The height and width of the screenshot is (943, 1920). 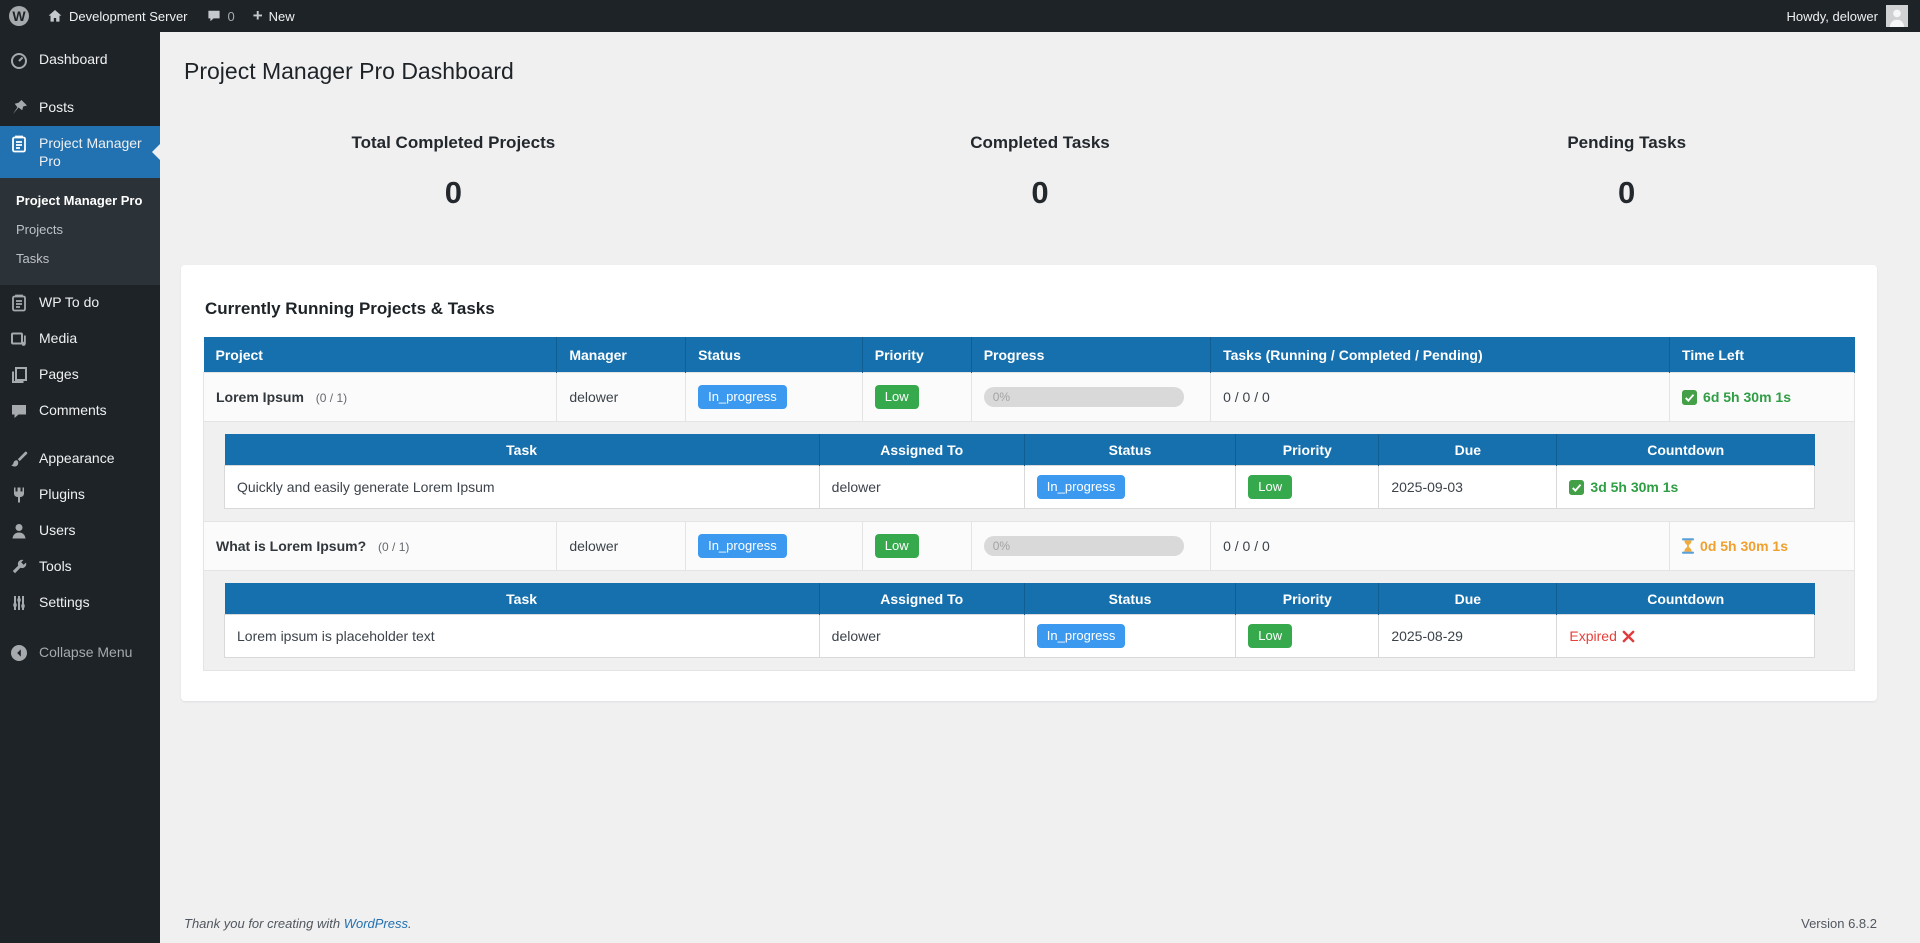 I want to click on site-name-link: Development Server, so click(x=117, y=16).